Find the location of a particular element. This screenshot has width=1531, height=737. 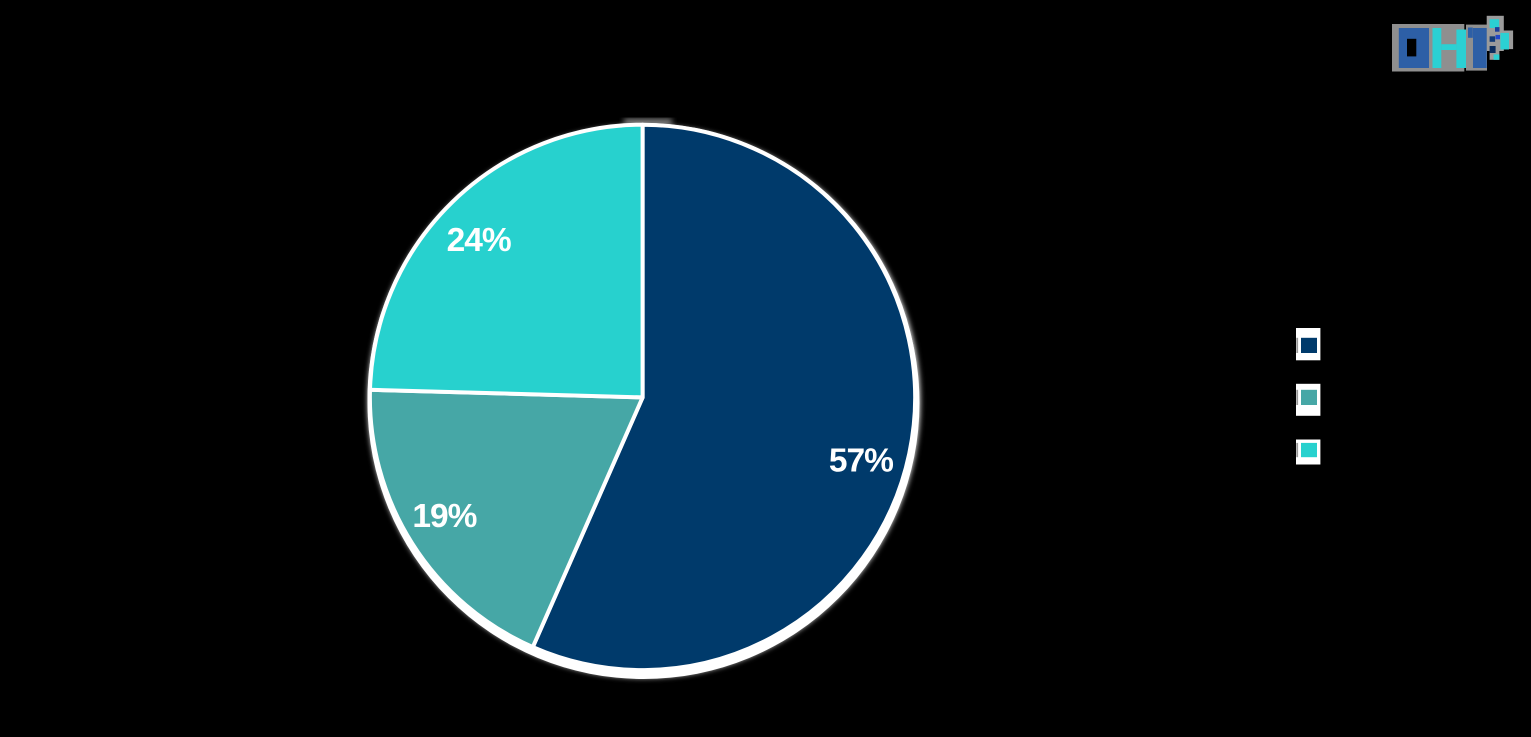

svg-text: 57% is located at coordinates (861, 461).